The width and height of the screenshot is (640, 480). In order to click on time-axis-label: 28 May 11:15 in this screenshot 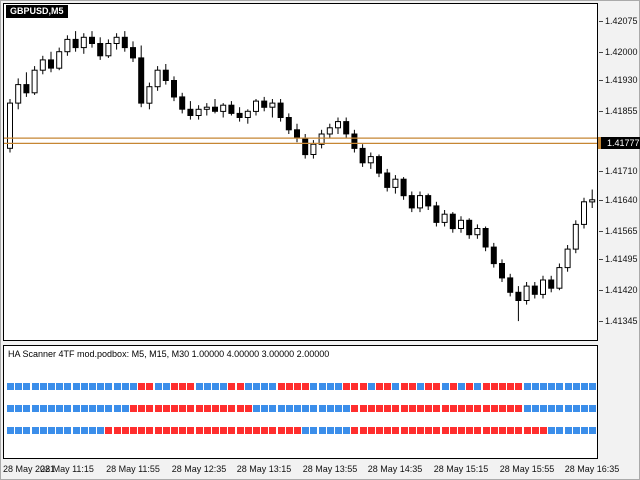, I will do `click(67, 469)`.